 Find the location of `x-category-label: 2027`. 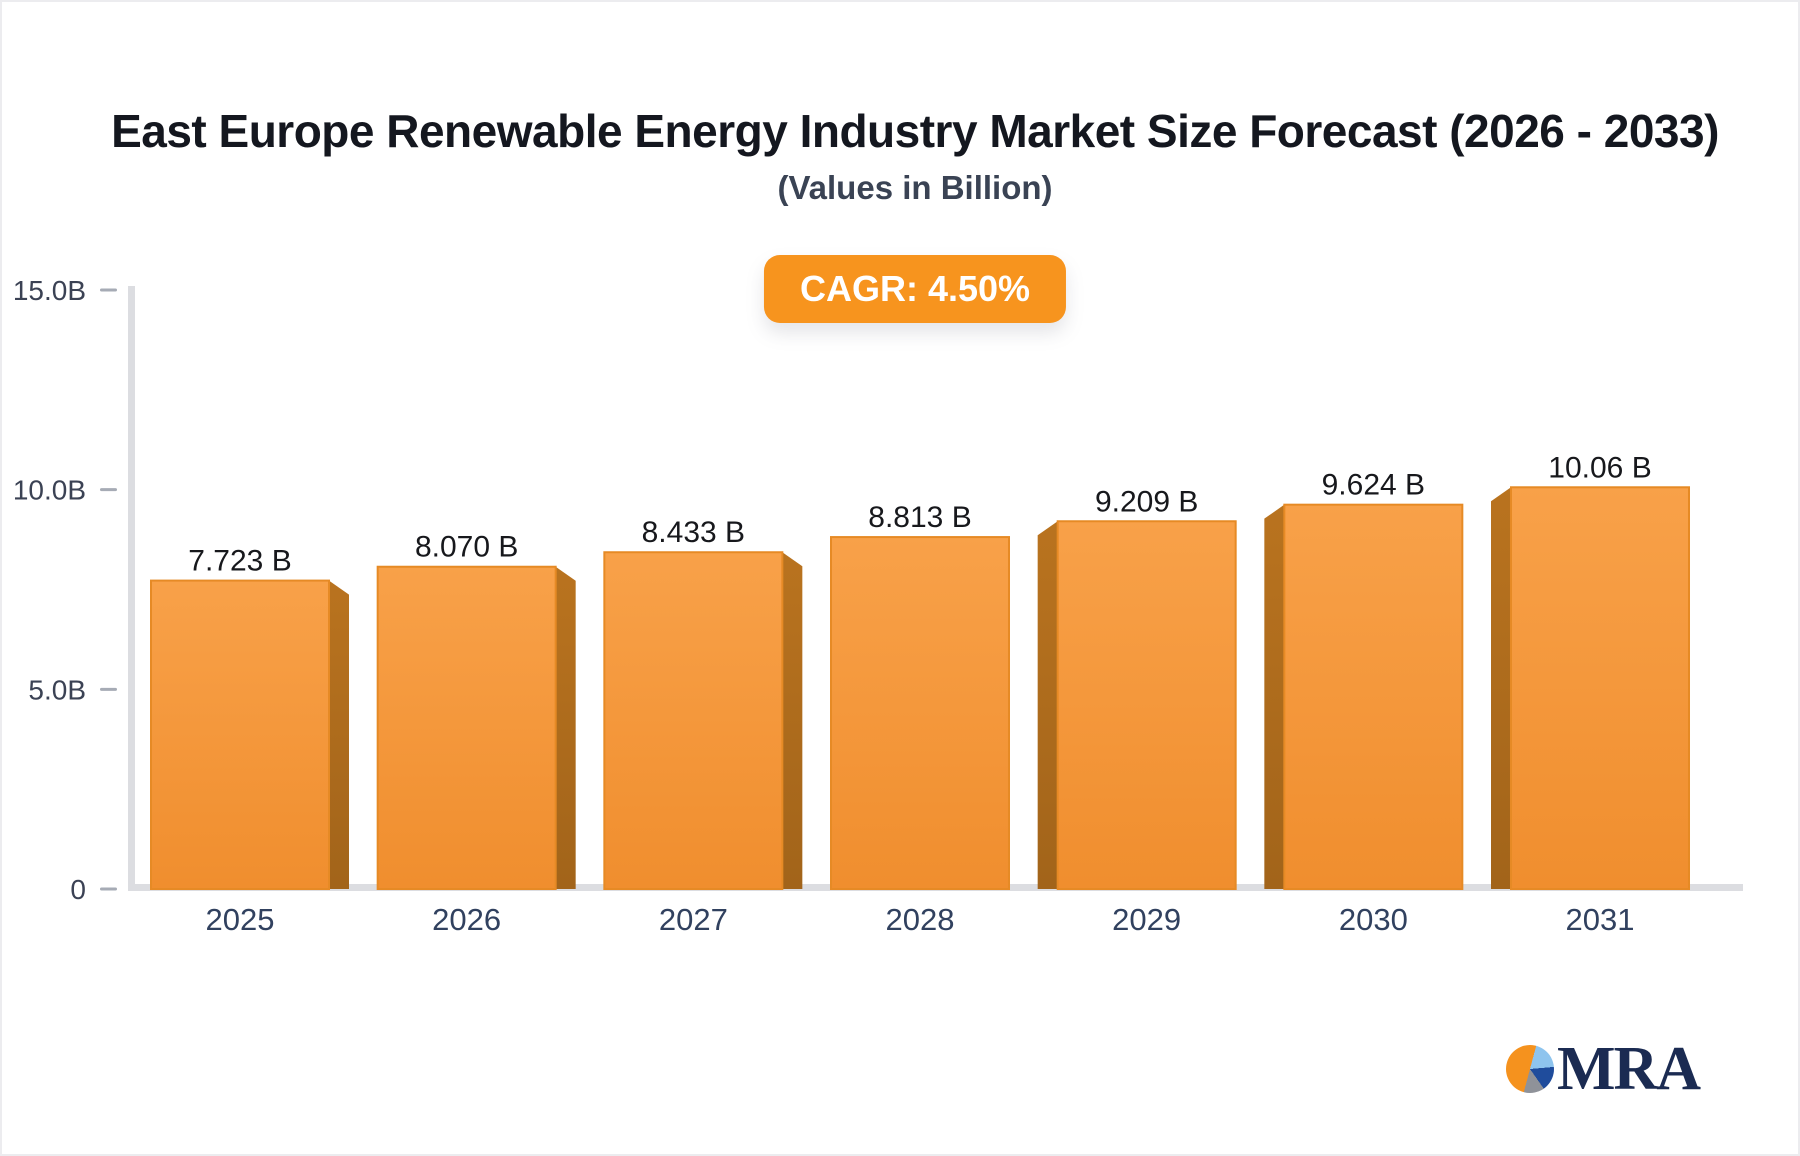

x-category-label: 2027 is located at coordinates (693, 919).